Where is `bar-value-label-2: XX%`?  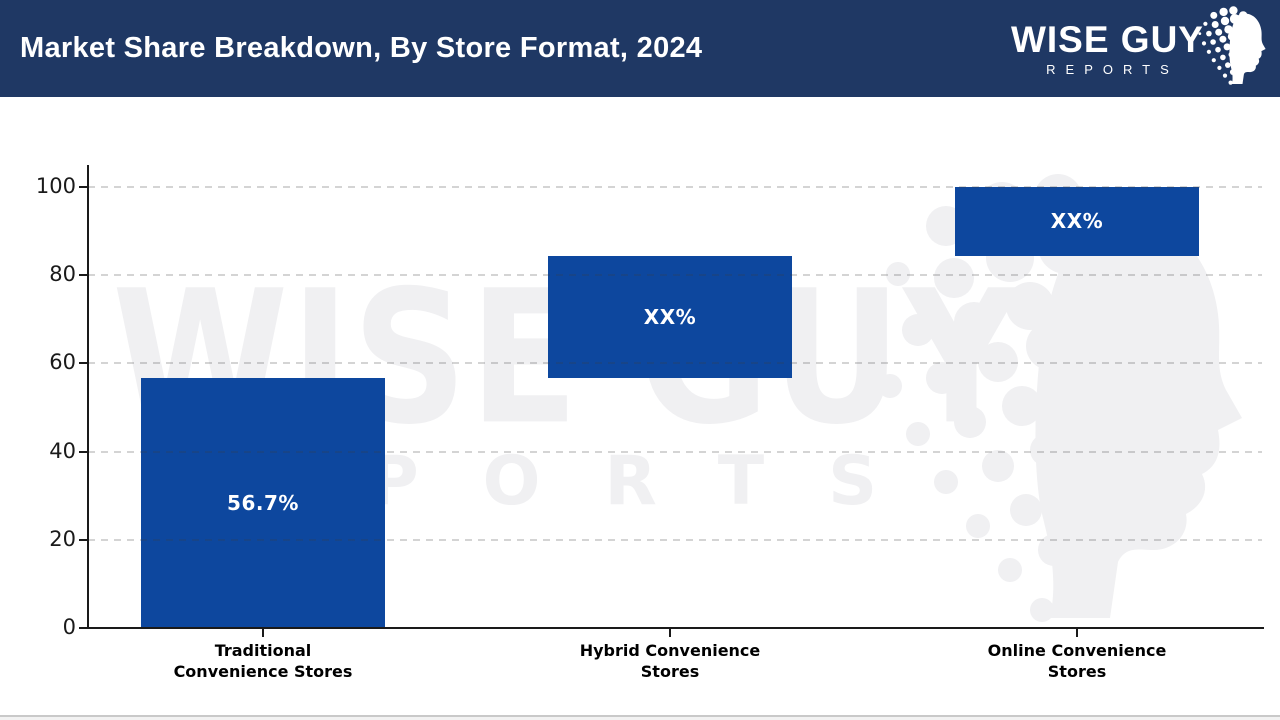 bar-value-label-2: XX% is located at coordinates (670, 316).